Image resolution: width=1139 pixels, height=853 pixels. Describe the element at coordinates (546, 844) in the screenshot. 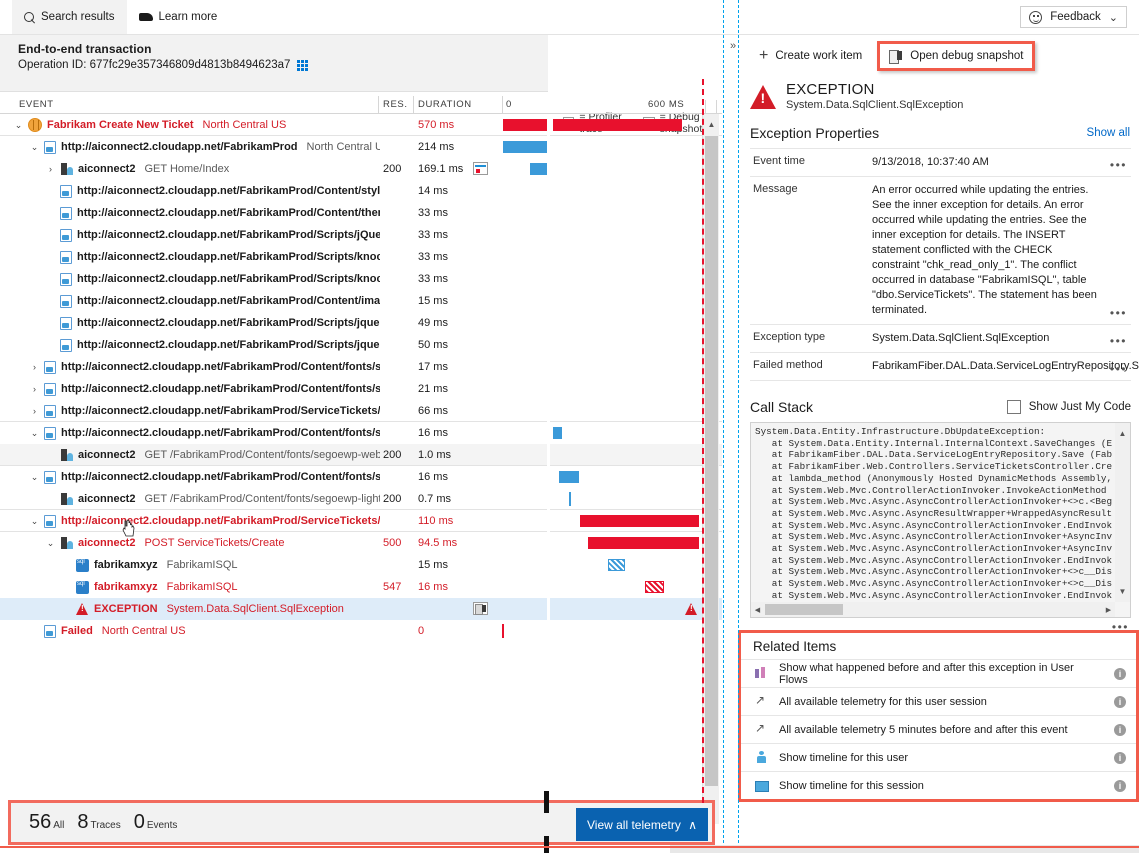

I see `drag-handle-bottom` at that location.